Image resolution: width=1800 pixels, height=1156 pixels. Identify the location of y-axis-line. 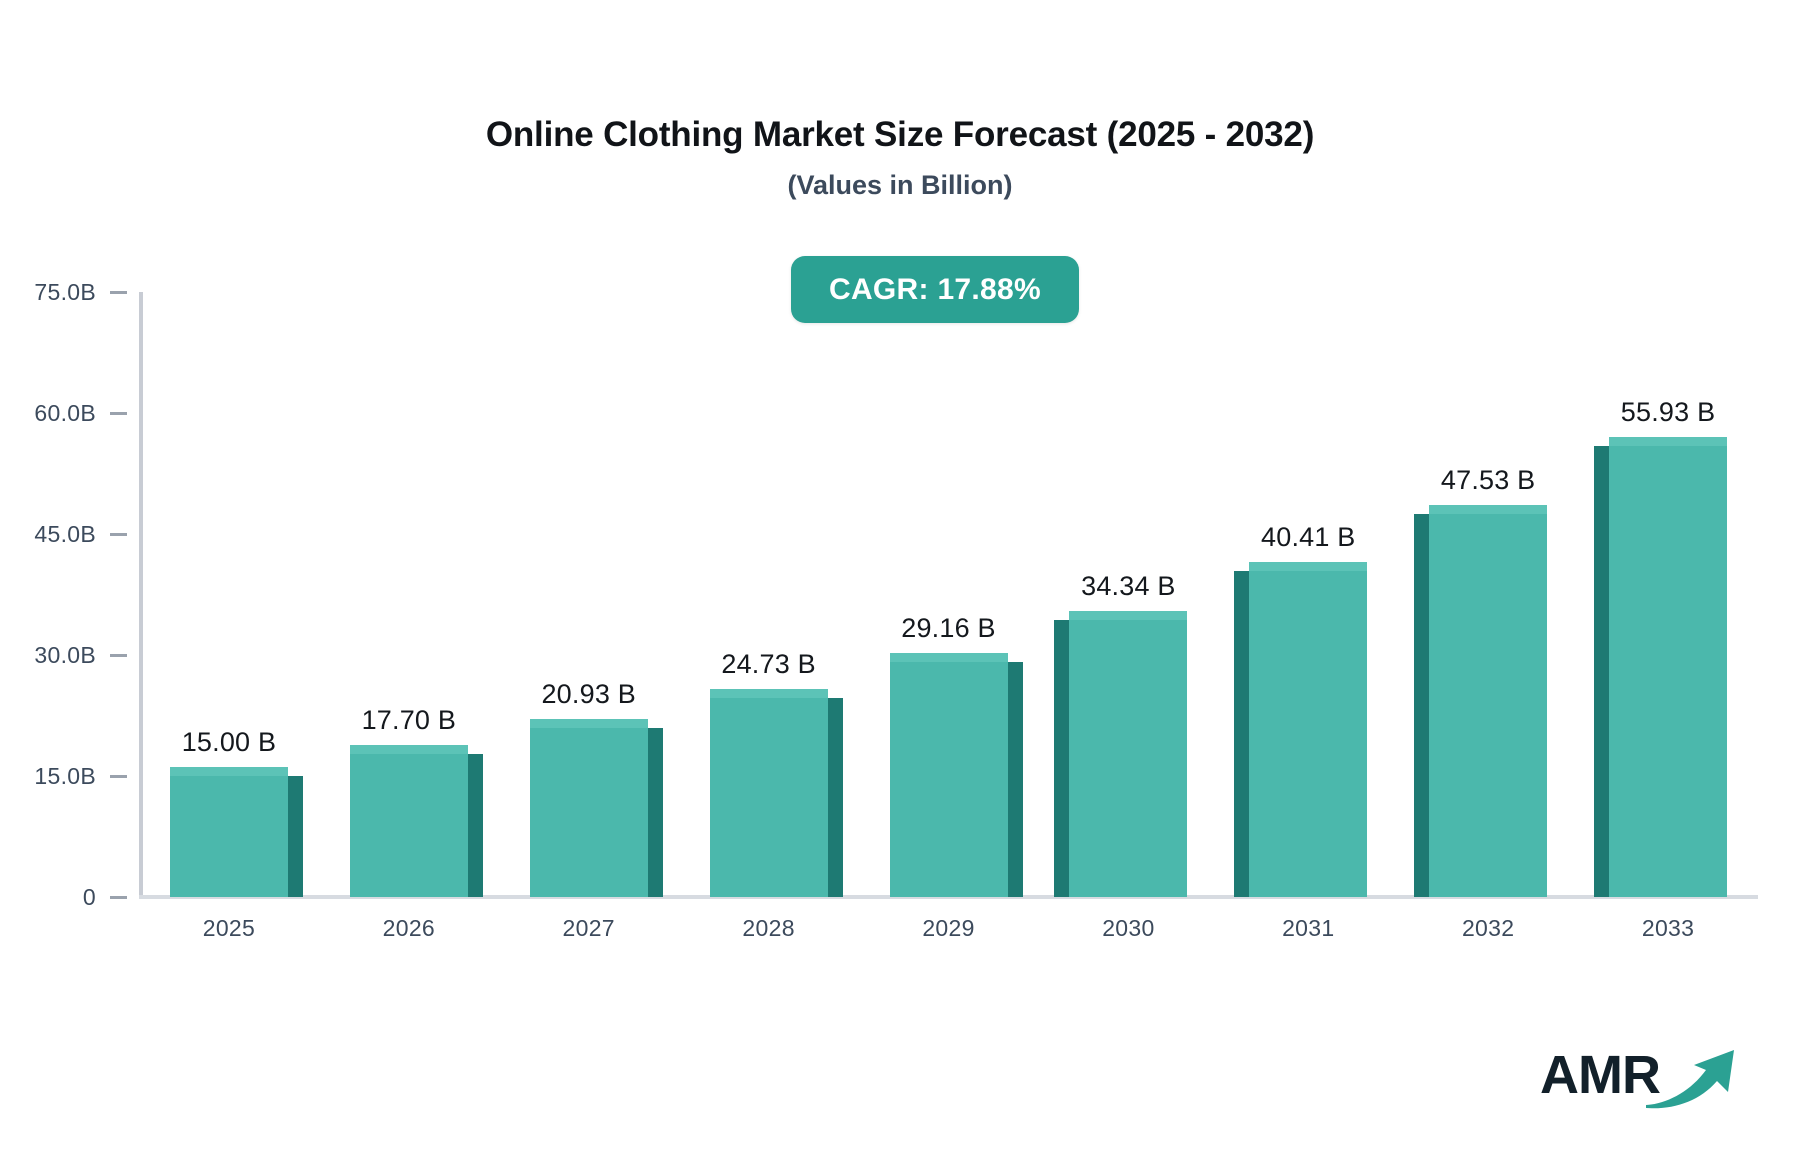
(141, 595).